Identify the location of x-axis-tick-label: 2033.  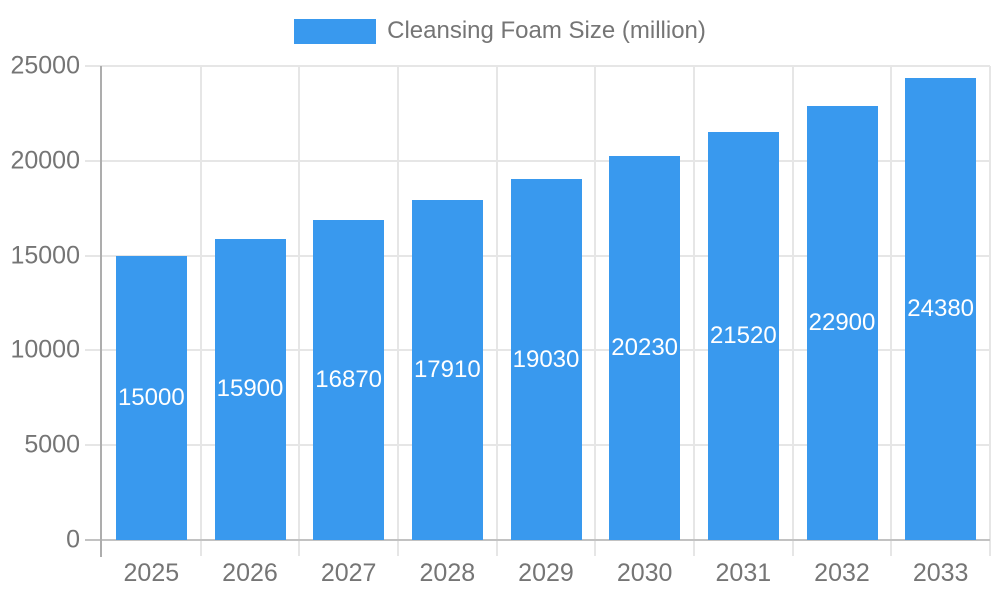
(940, 573).